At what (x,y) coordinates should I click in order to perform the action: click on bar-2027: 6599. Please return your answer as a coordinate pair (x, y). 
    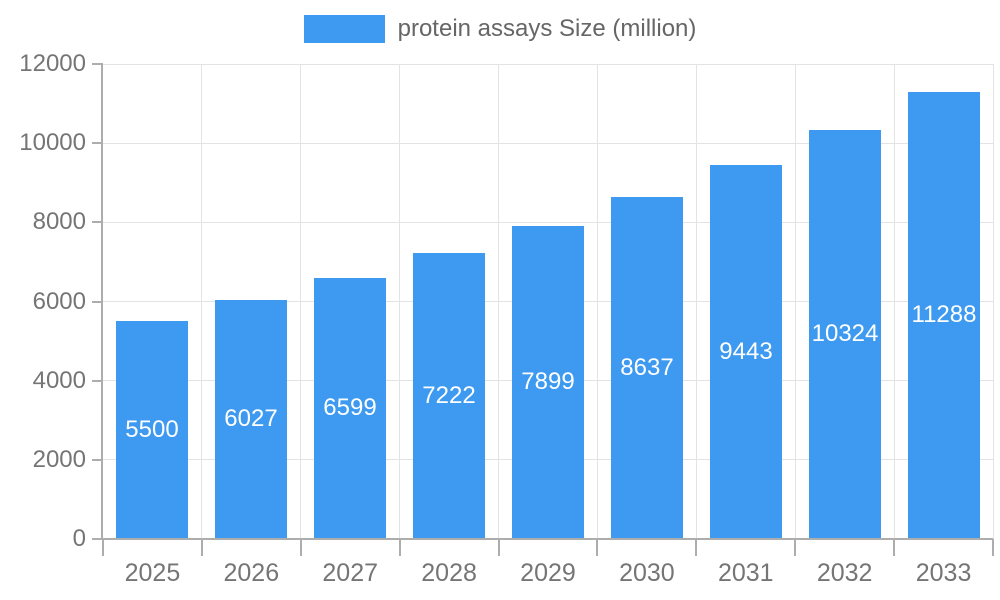
    Looking at the image, I should click on (350, 407).